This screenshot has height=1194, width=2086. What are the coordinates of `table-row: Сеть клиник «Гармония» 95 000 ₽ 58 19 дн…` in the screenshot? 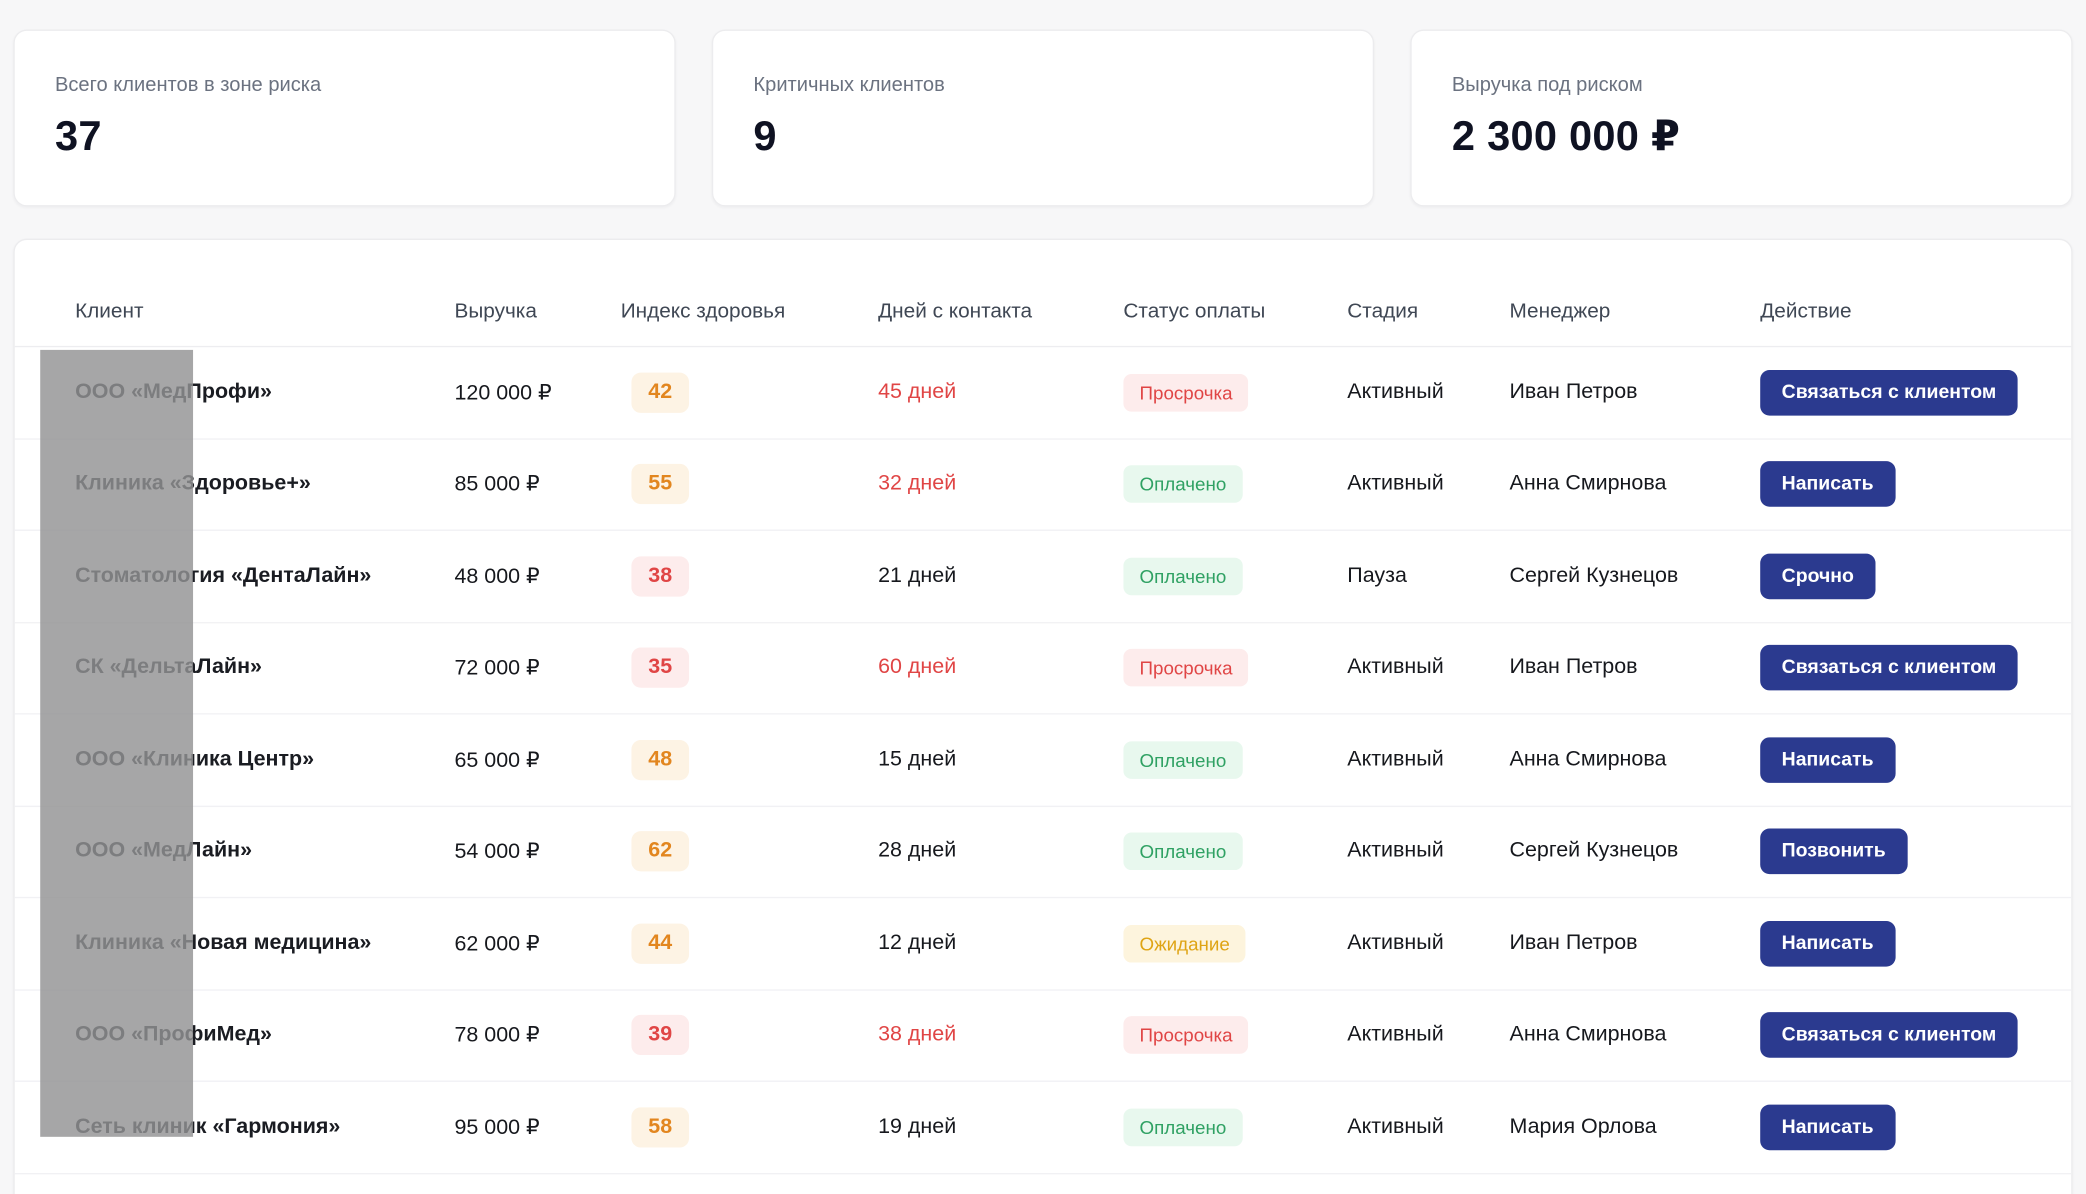 It's located at (1043, 1128).